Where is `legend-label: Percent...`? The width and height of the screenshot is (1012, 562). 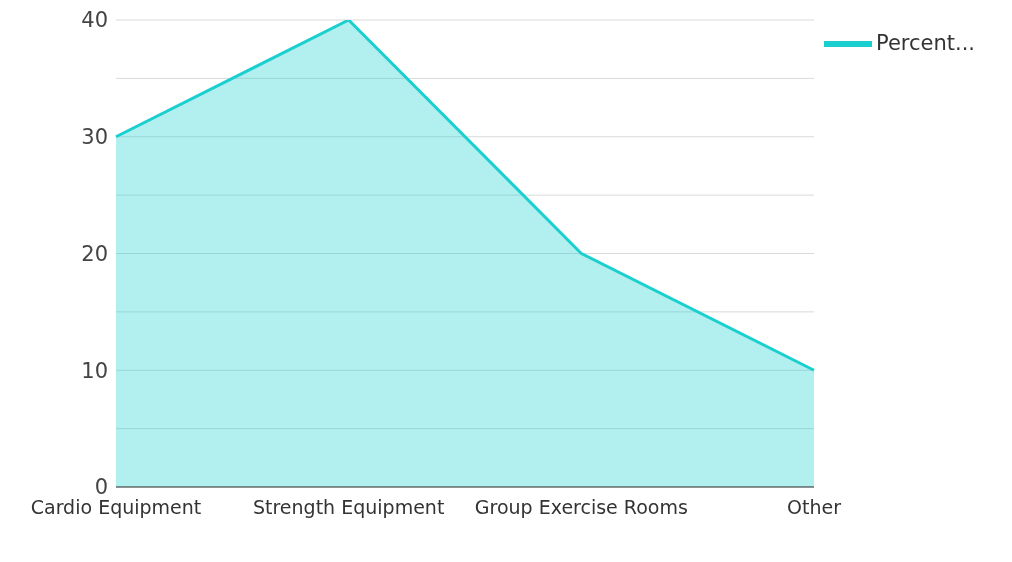 legend-label: Percent... is located at coordinates (926, 43).